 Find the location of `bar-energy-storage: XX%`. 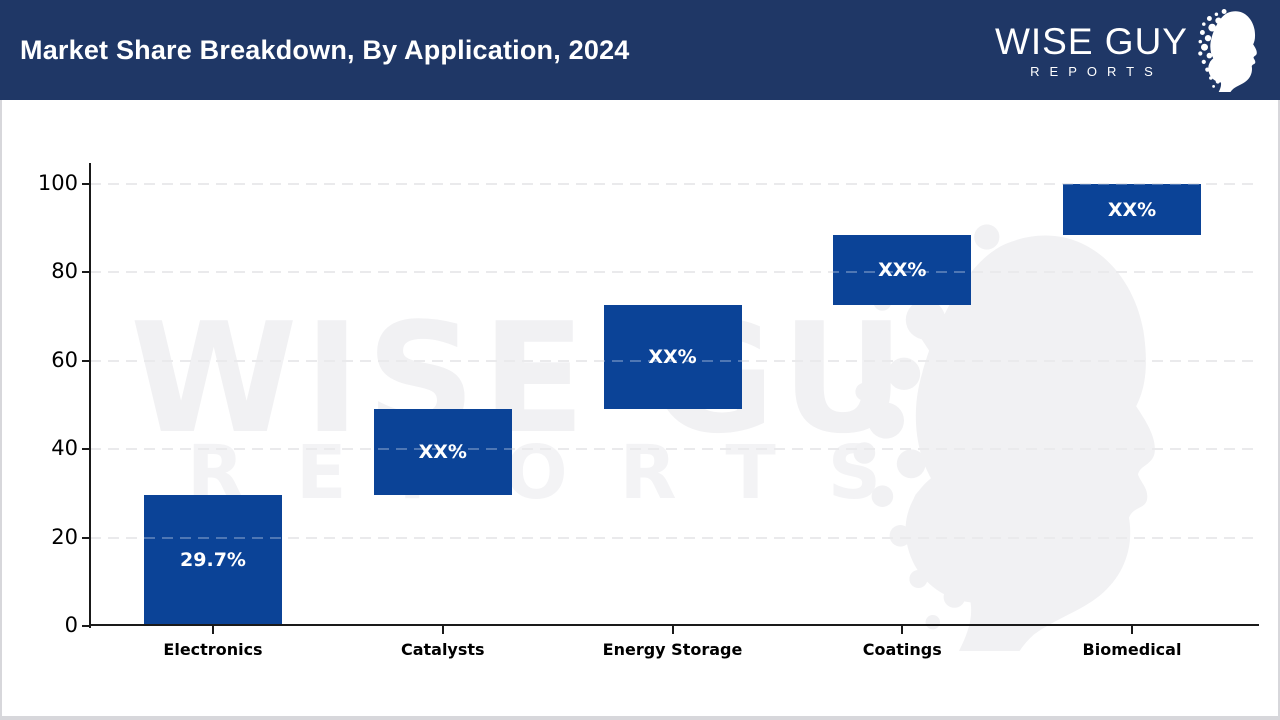

bar-energy-storage: XX% is located at coordinates (672, 356).